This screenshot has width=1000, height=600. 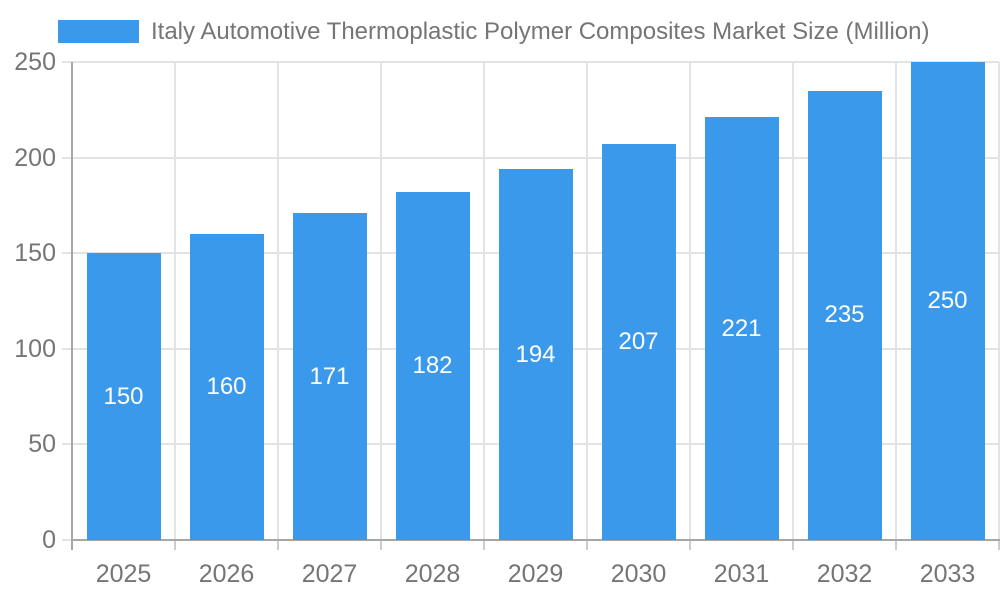 What do you see at coordinates (947, 574) in the screenshot?
I see `x-tick-label: 2033` at bounding box center [947, 574].